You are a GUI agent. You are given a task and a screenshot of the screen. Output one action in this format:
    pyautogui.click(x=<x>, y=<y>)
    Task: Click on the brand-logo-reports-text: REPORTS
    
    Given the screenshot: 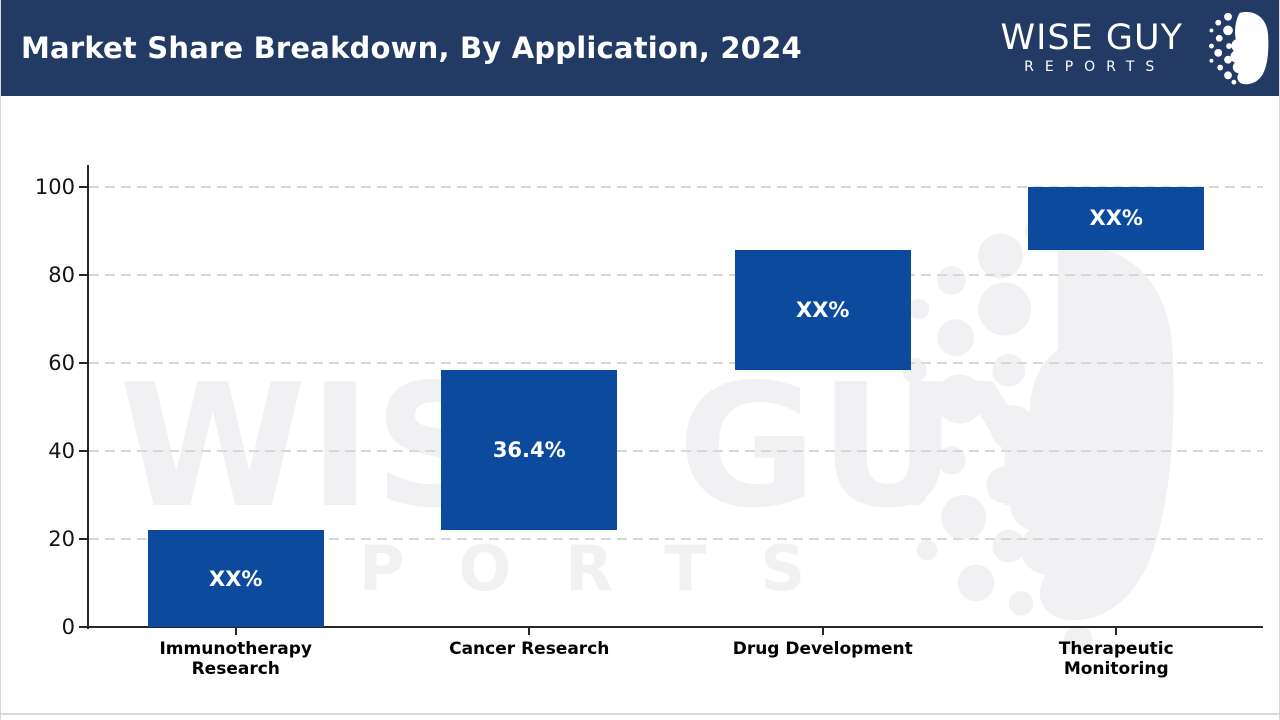 What is the action you would take?
    pyautogui.click(x=1095, y=67)
    